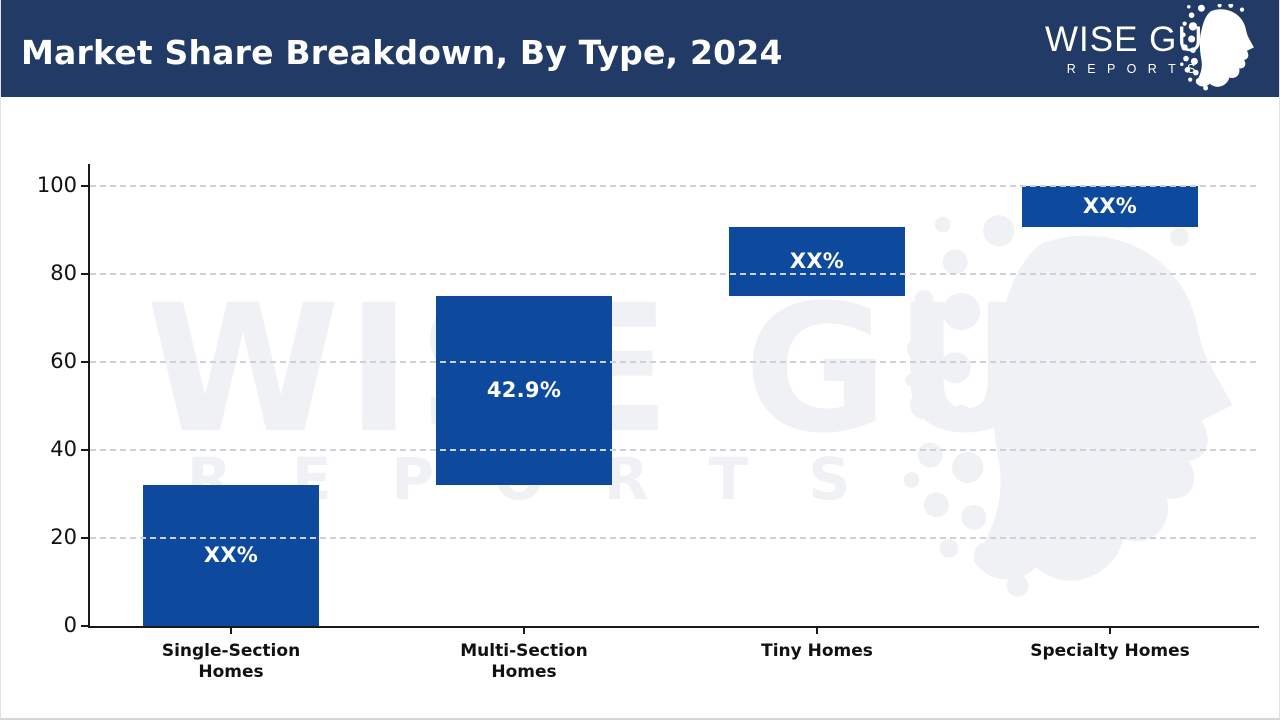  I want to click on x-tick-label: Tiny Homes, so click(817, 651).